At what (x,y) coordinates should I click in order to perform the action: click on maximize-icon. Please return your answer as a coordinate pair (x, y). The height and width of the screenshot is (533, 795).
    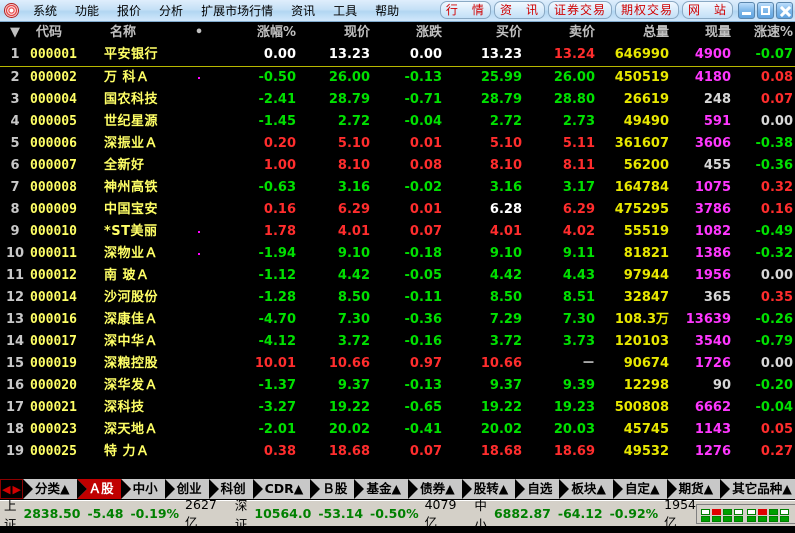
    Looking at the image, I should click on (765, 10).